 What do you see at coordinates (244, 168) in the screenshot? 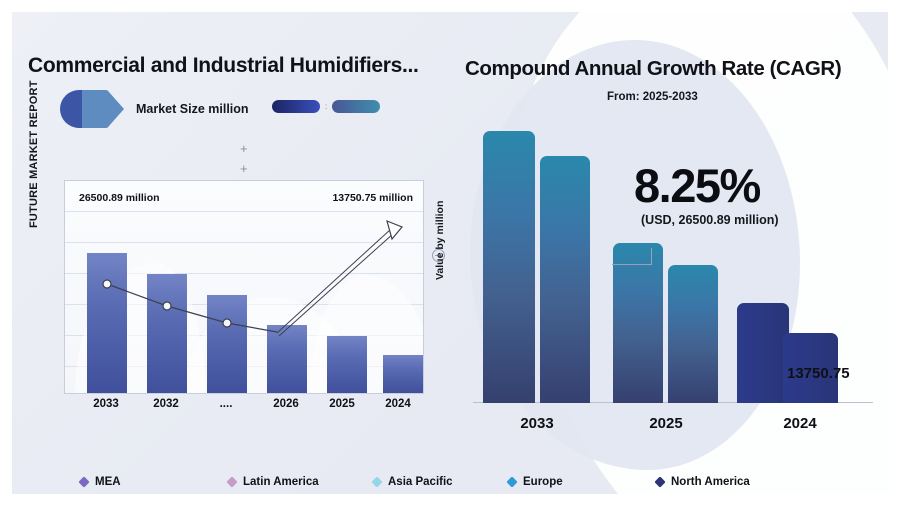
I see `plus-icon-2: +` at bounding box center [244, 168].